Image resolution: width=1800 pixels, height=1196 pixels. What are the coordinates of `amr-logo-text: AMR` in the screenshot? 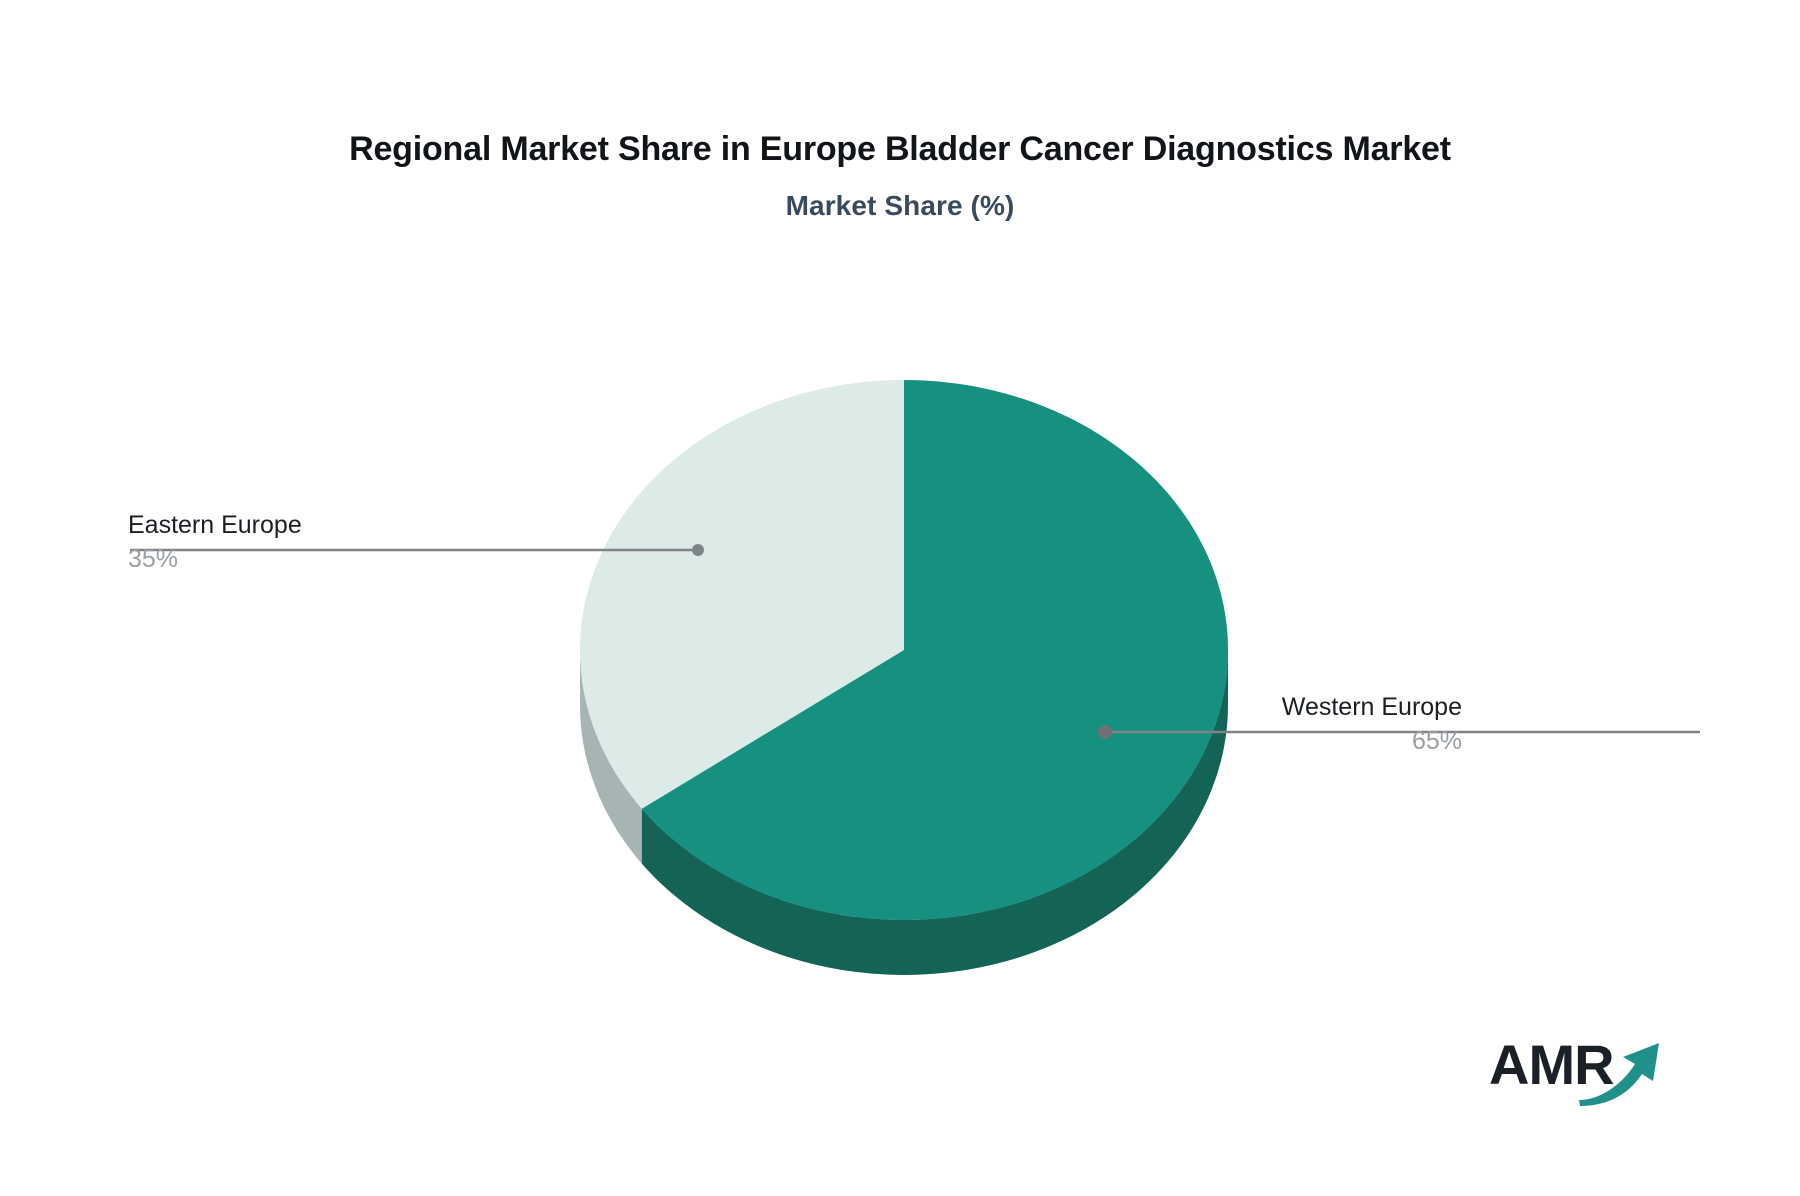 It's located at (1552, 1064).